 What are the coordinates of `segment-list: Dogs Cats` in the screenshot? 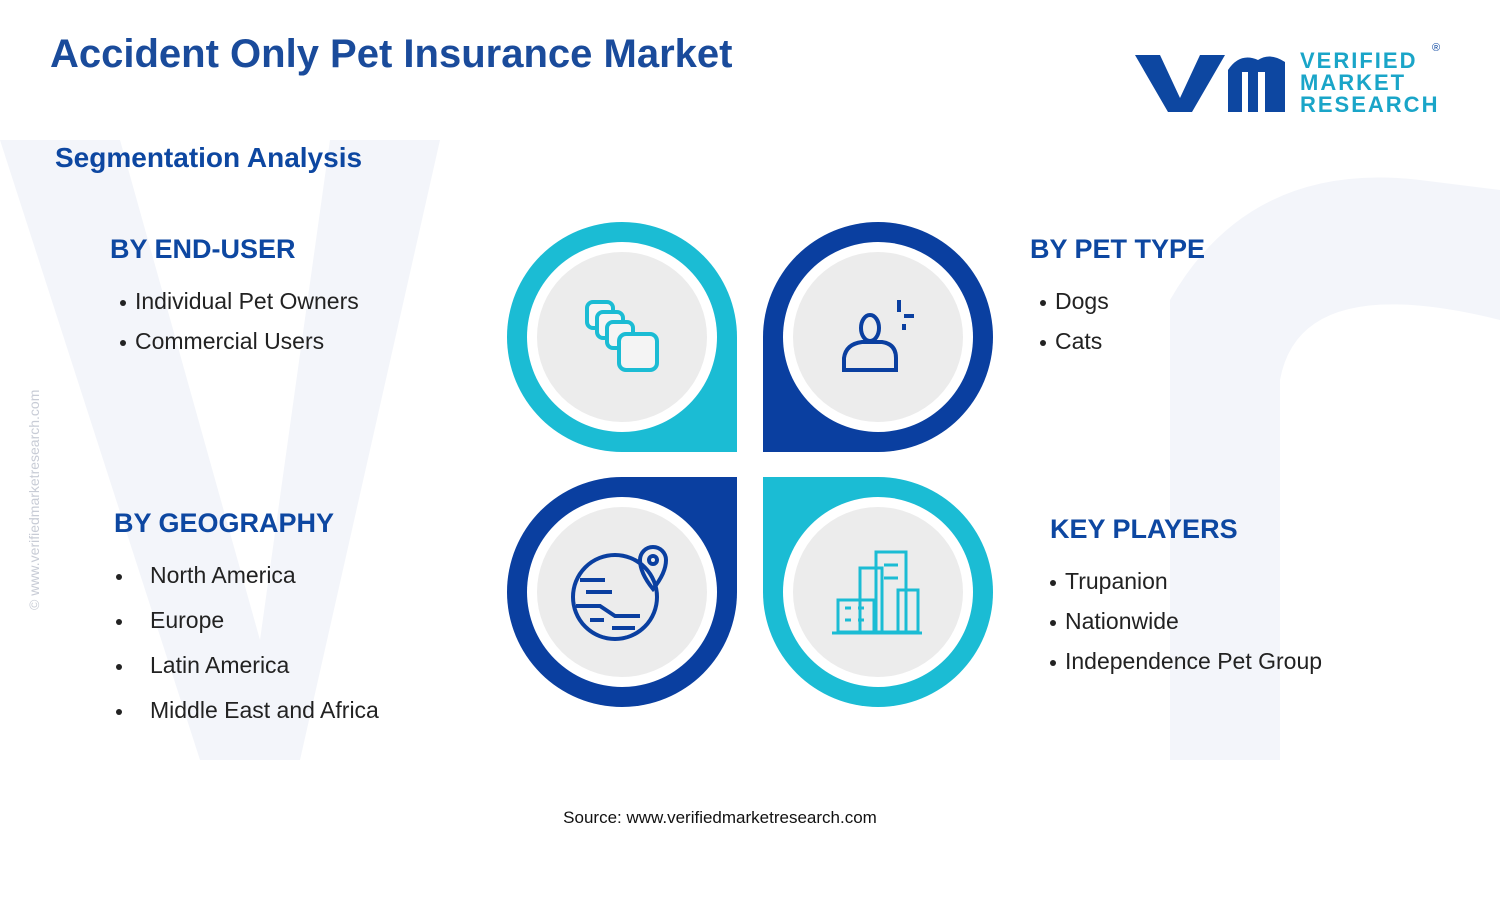 It's located at (1122, 321).